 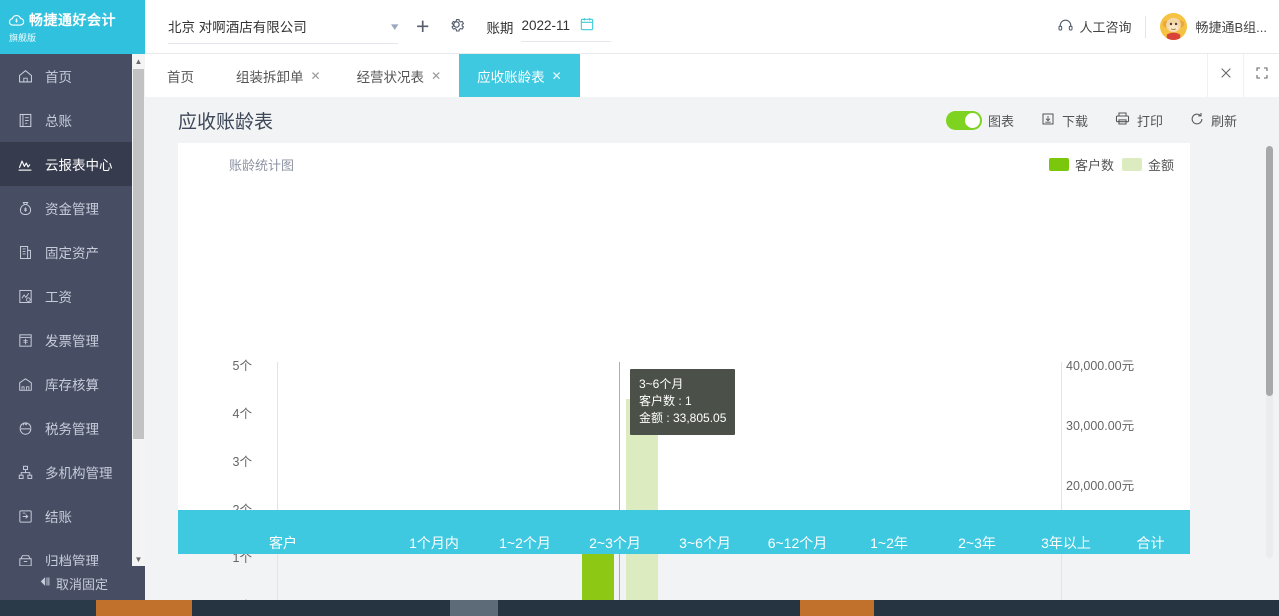 I want to click on sidebar-menu: 首页 总账 云报表中心 资金管理, so click(x=72, y=310).